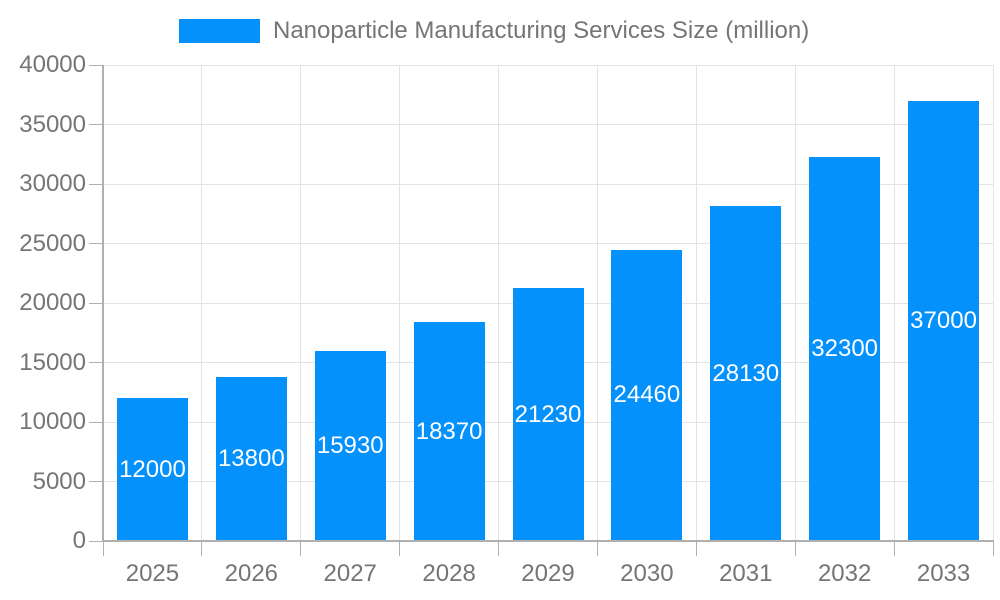 The width and height of the screenshot is (1000, 600). What do you see at coordinates (52, 124) in the screenshot?
I see `y-axis-tick-label: 35000` at bounding box center [52, 124].